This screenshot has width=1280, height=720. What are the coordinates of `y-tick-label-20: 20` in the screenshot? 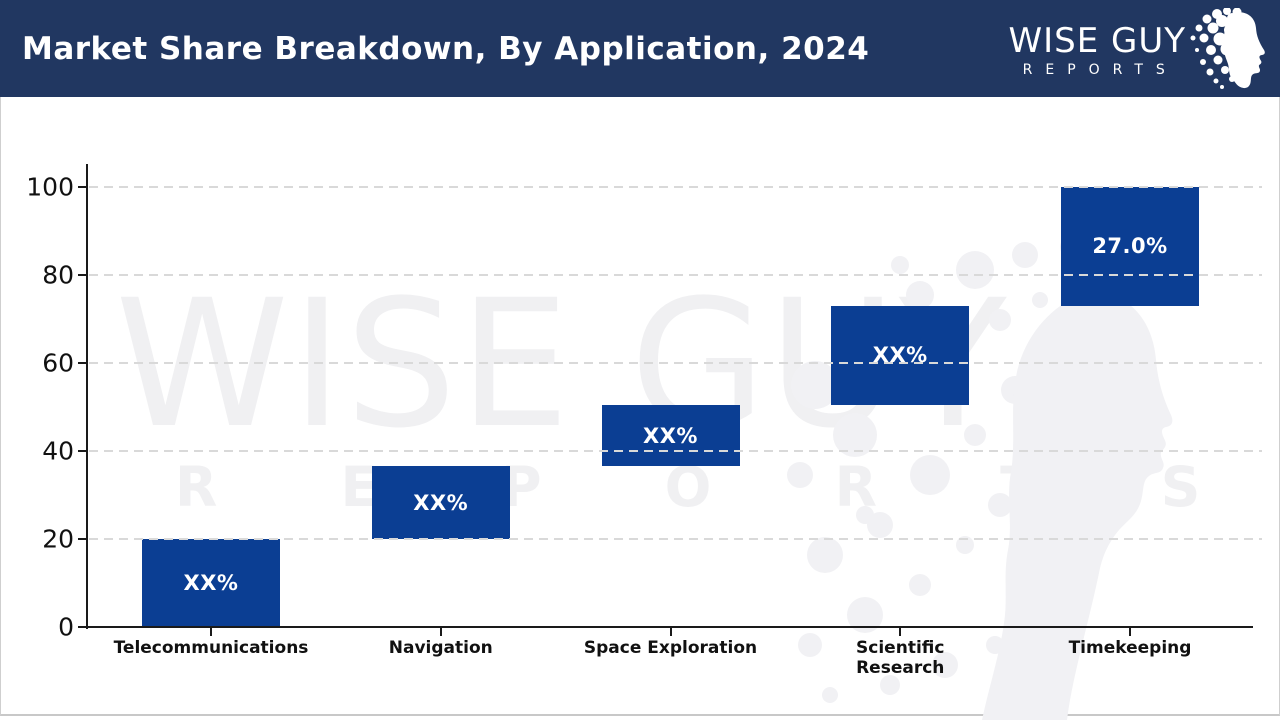 It's located at (58, 539).